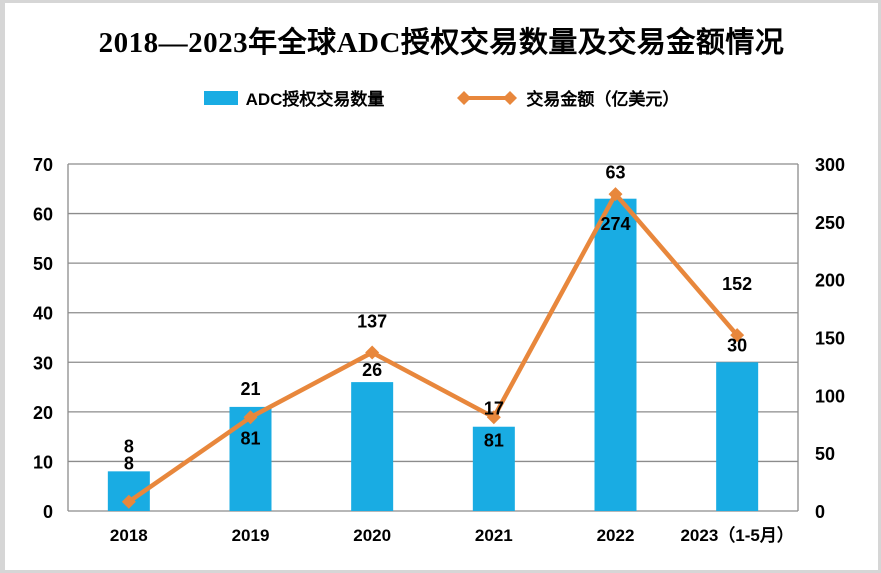  What do you see at coordinates (43, 264) in the screenshot?
I see `left-axis-tick-label: 50` at bounding box center [43, 264].